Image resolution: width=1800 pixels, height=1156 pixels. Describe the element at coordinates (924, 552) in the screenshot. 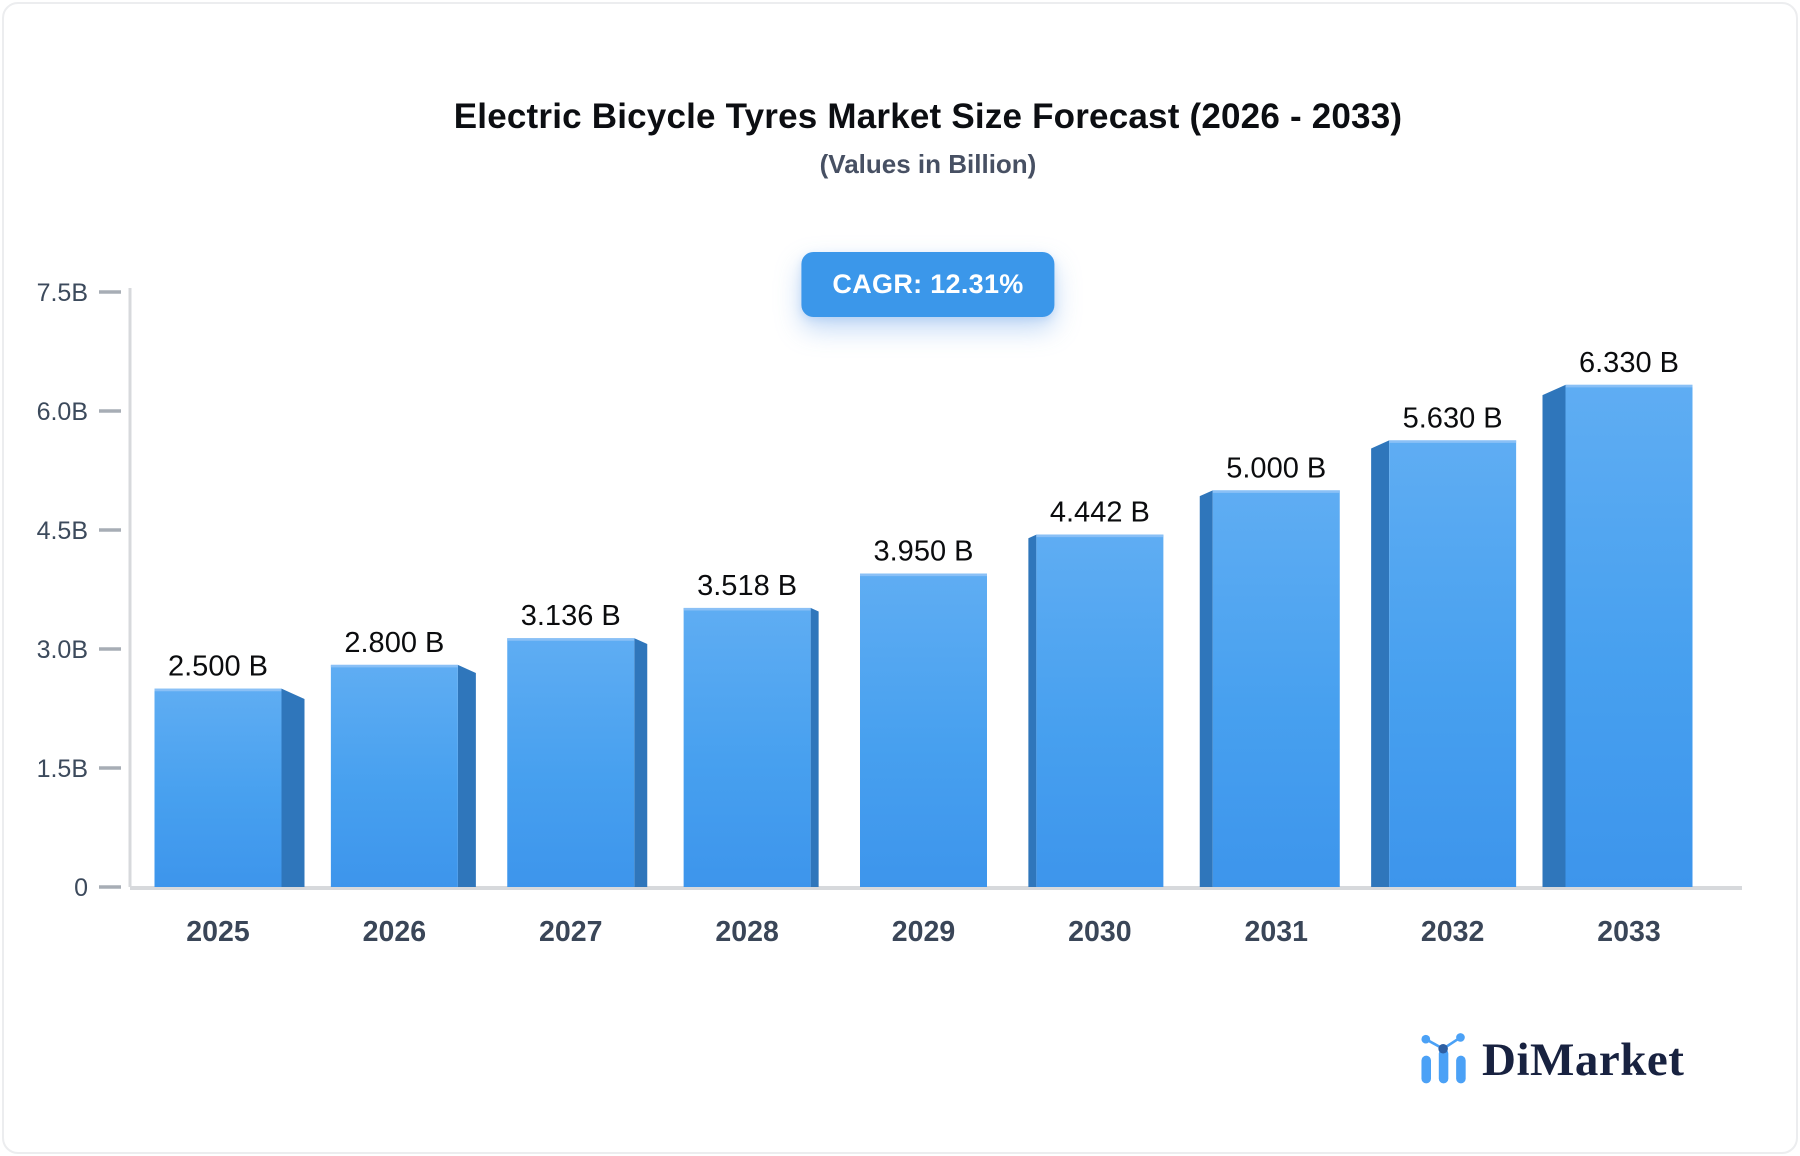

I see `bar-value-label-2029: 3.950 B` at that location.